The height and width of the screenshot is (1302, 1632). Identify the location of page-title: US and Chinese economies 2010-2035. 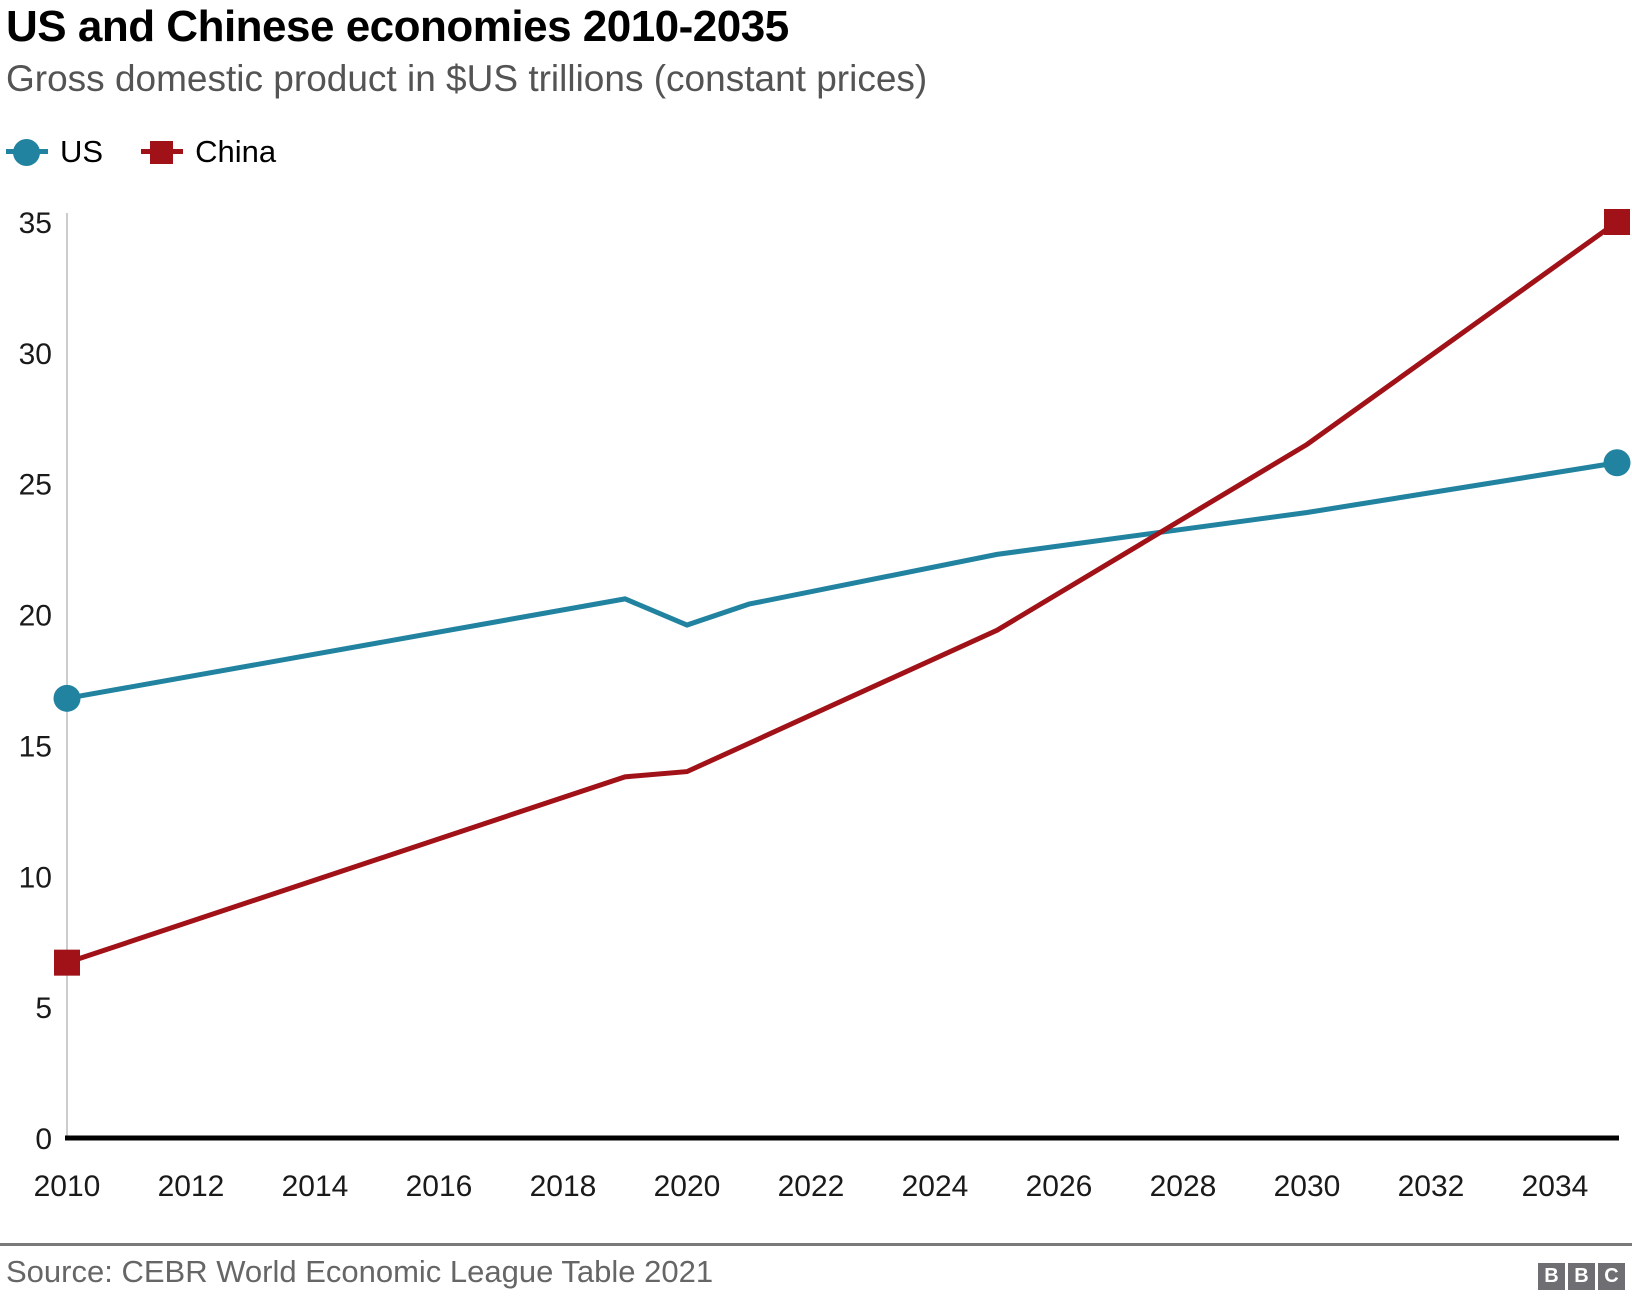
(397, 26).